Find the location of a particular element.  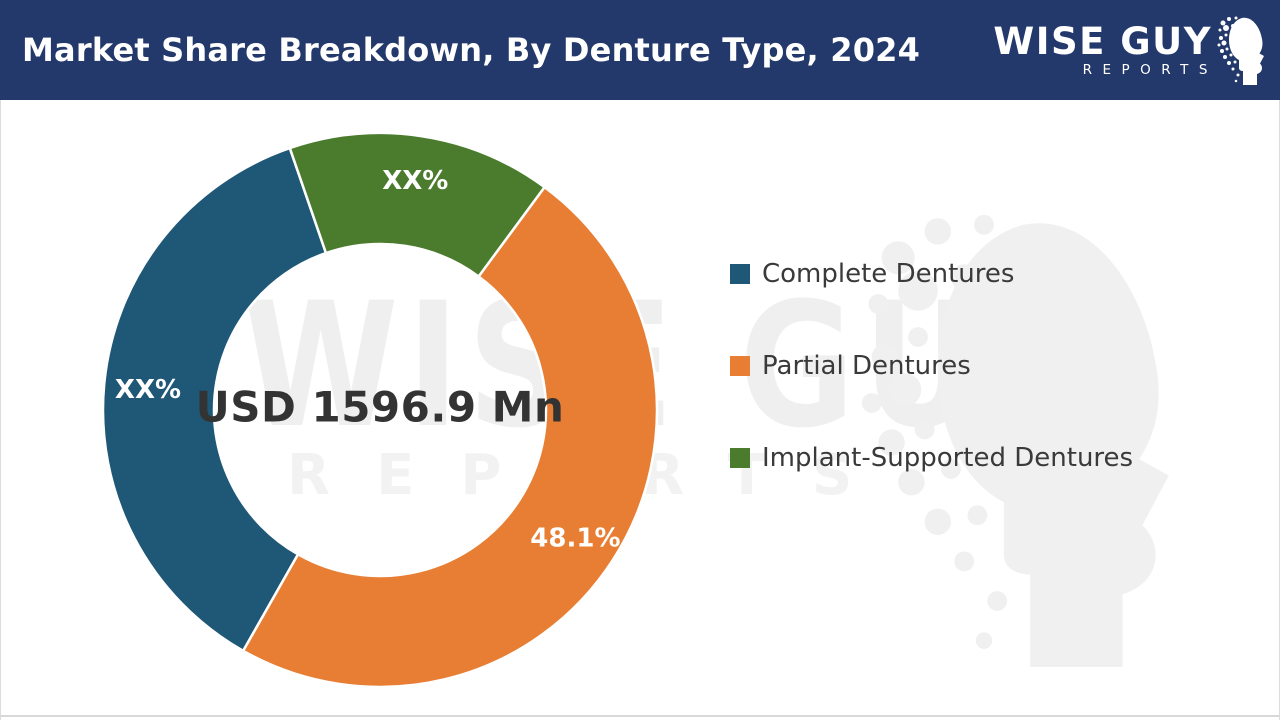

legend-item-implant-supported-dentures: Implant-Supported Dentures is located at coordinates (931, 458).